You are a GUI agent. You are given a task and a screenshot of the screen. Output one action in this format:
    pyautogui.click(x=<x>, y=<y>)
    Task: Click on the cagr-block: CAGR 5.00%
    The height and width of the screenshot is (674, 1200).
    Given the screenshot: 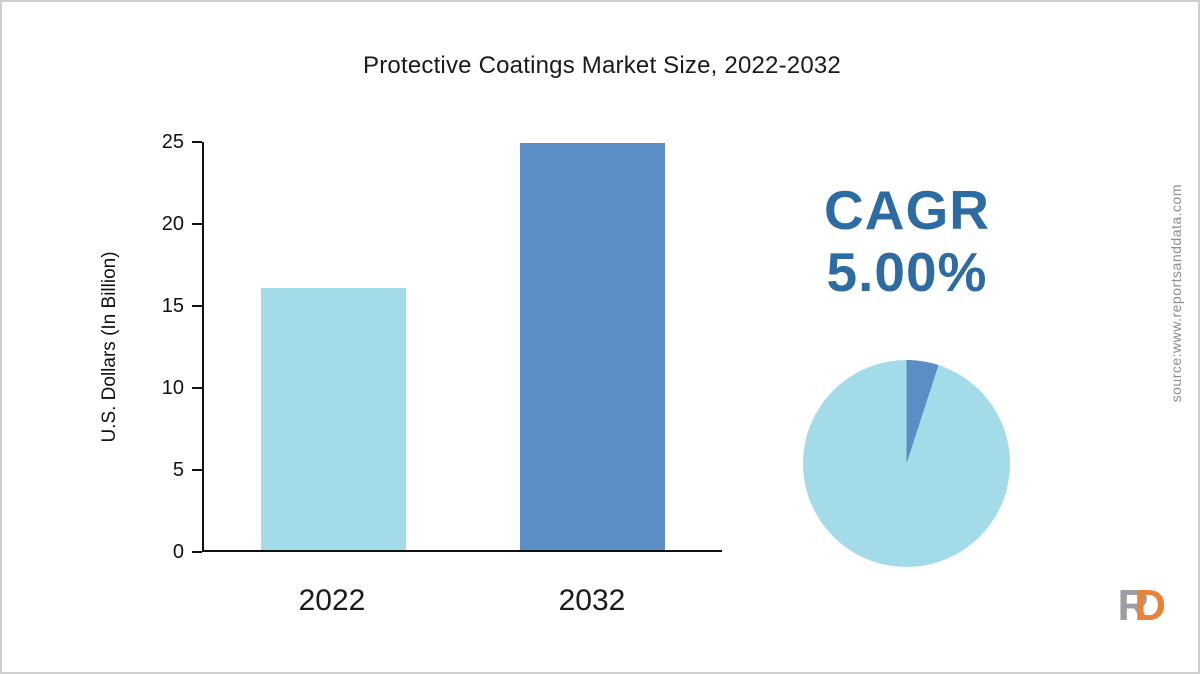 What is the action you would take?
    pyautogui.click(x=907, y=241)
    